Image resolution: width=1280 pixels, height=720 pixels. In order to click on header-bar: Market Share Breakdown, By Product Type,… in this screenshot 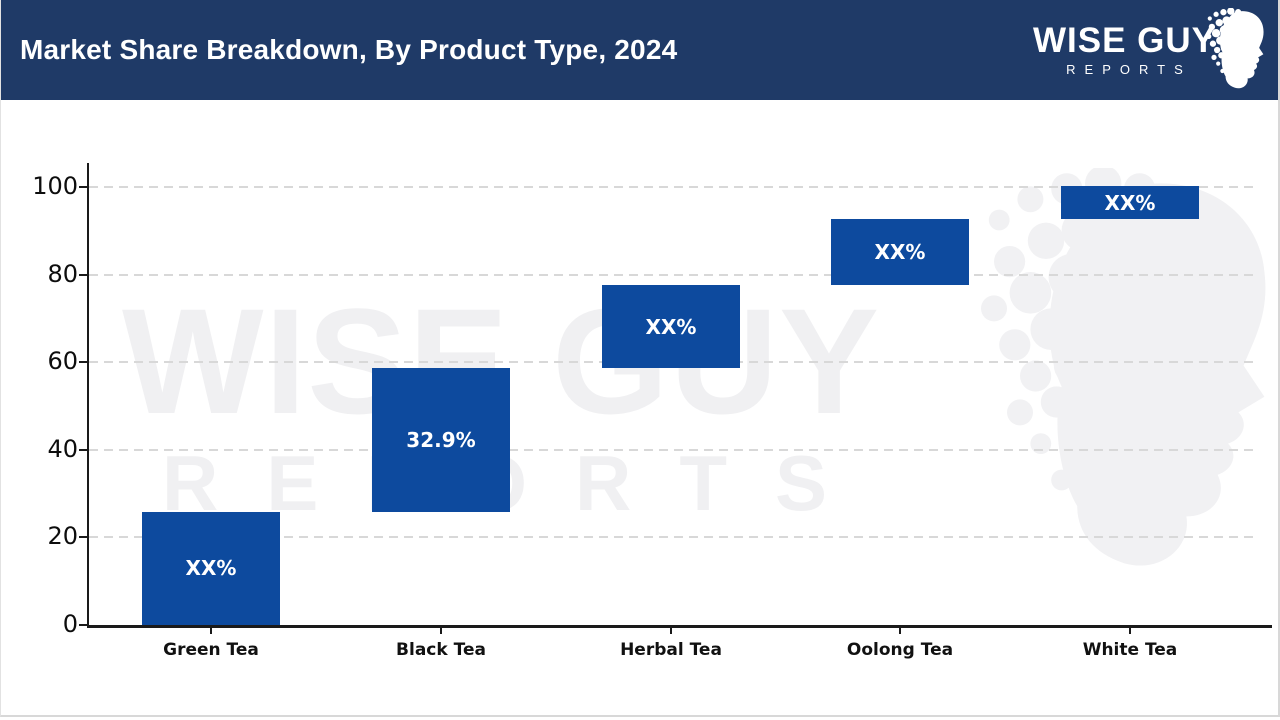, I will do `click(640, 50)`.